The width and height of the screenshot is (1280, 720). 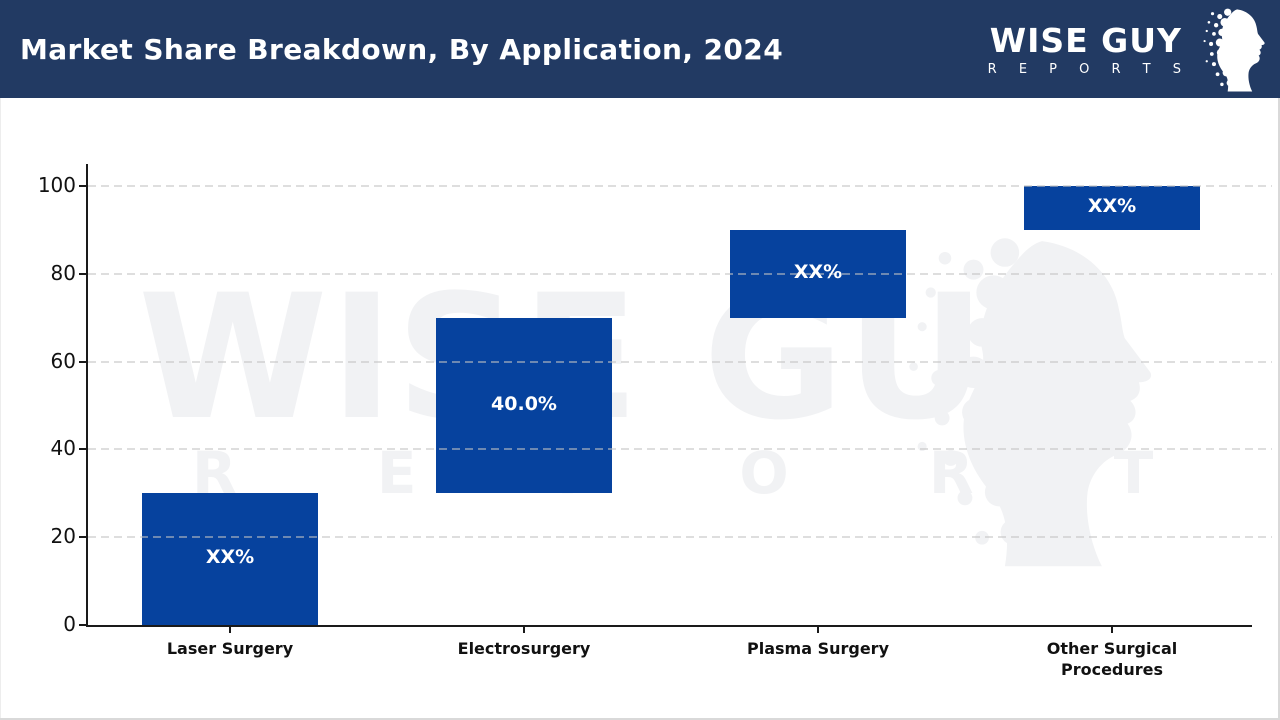 I want to click on brand-name: WISE GUY, so click(x=1085, y=40).